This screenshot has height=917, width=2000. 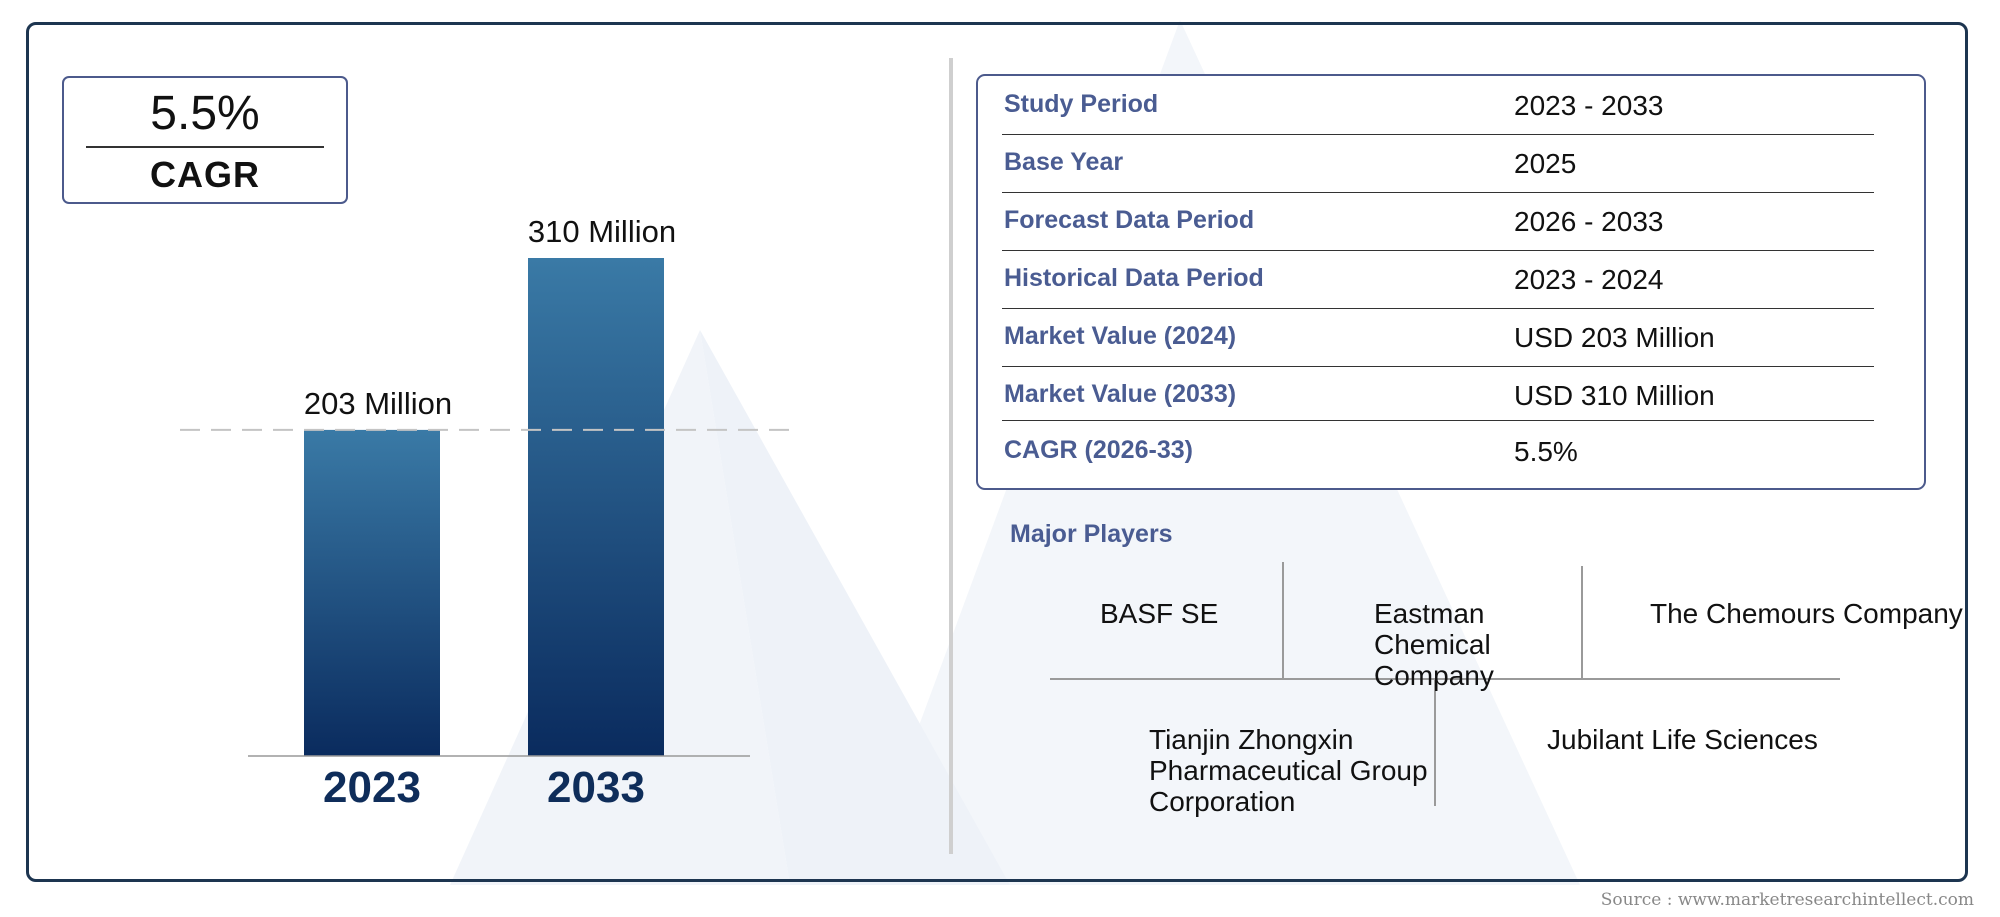 I want to click on table-row: Historical Data Period 2023 - 2024, so click(x=1438, y=286).